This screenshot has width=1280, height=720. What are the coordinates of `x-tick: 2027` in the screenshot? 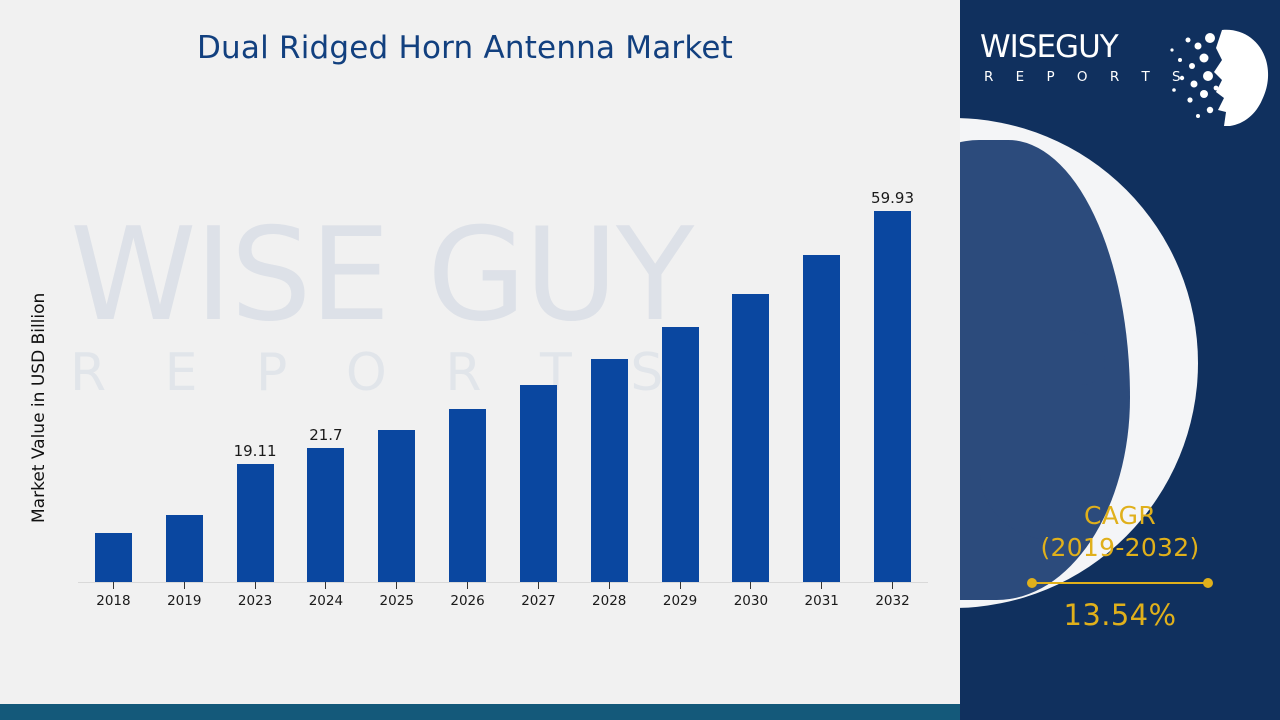 It's located at (538, 599).